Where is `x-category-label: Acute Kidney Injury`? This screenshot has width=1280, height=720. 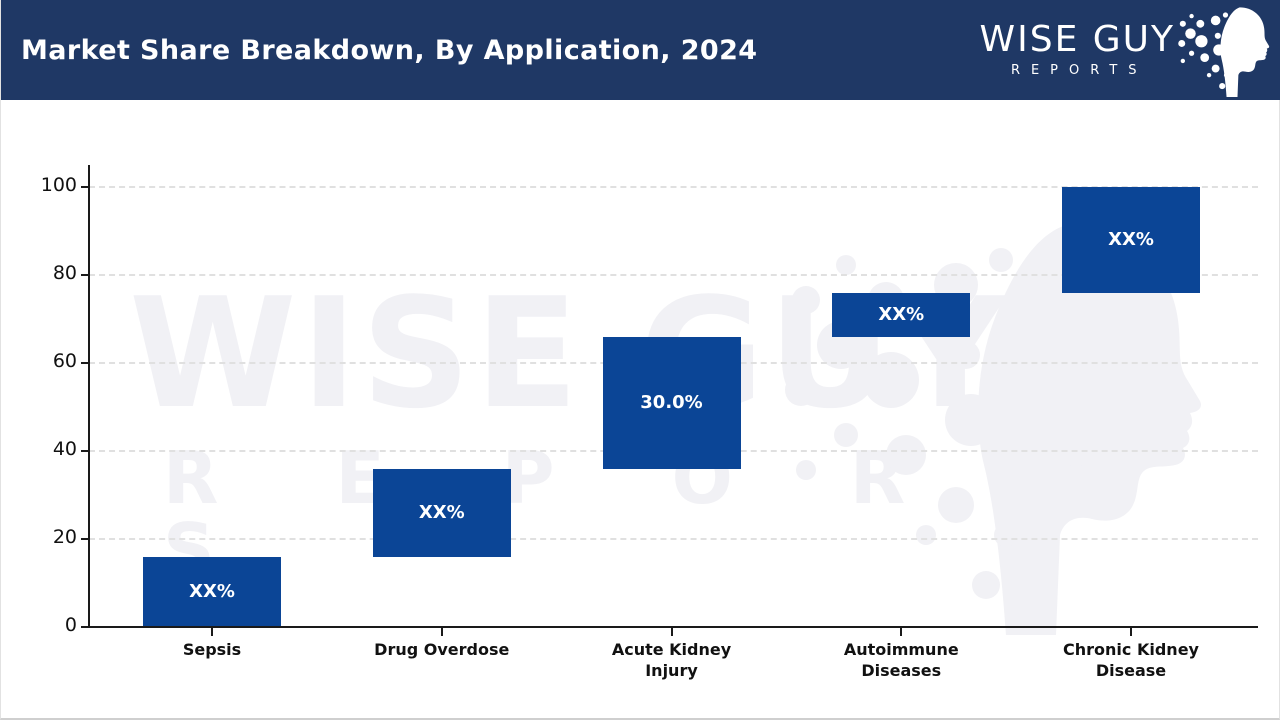 x-category-label: Acute Kidney Injury is located at coordinates (671, 660).